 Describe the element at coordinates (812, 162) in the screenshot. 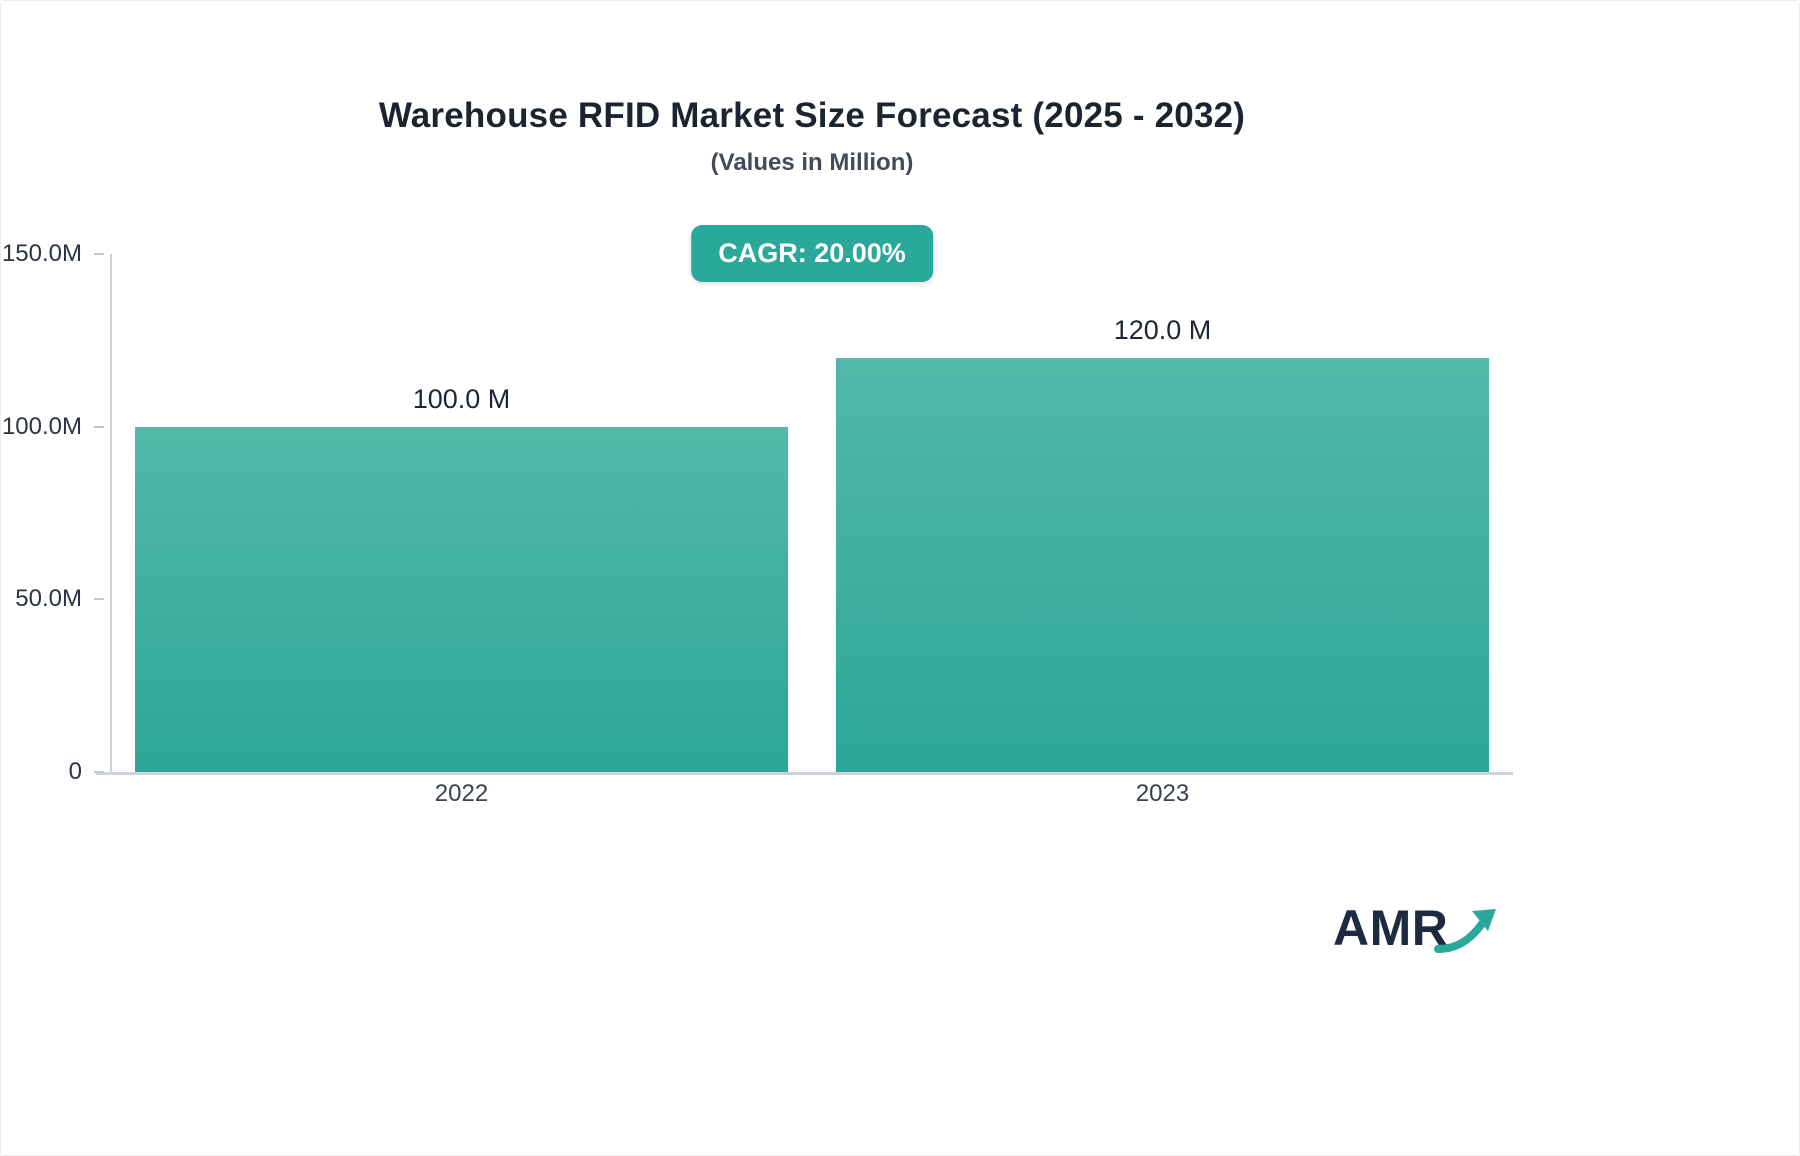

I see `chart-subtitle: (Values in Million)` at that location.